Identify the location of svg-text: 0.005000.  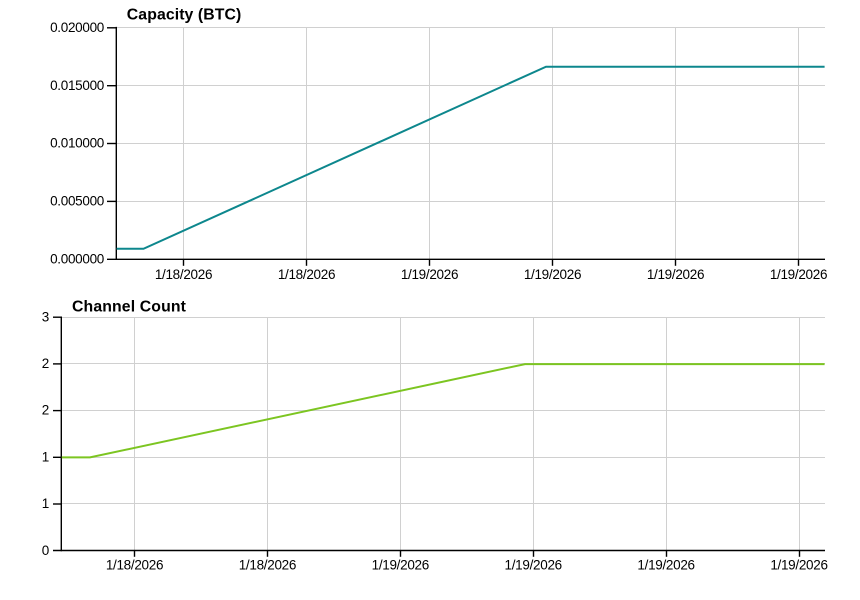
(77, 201).